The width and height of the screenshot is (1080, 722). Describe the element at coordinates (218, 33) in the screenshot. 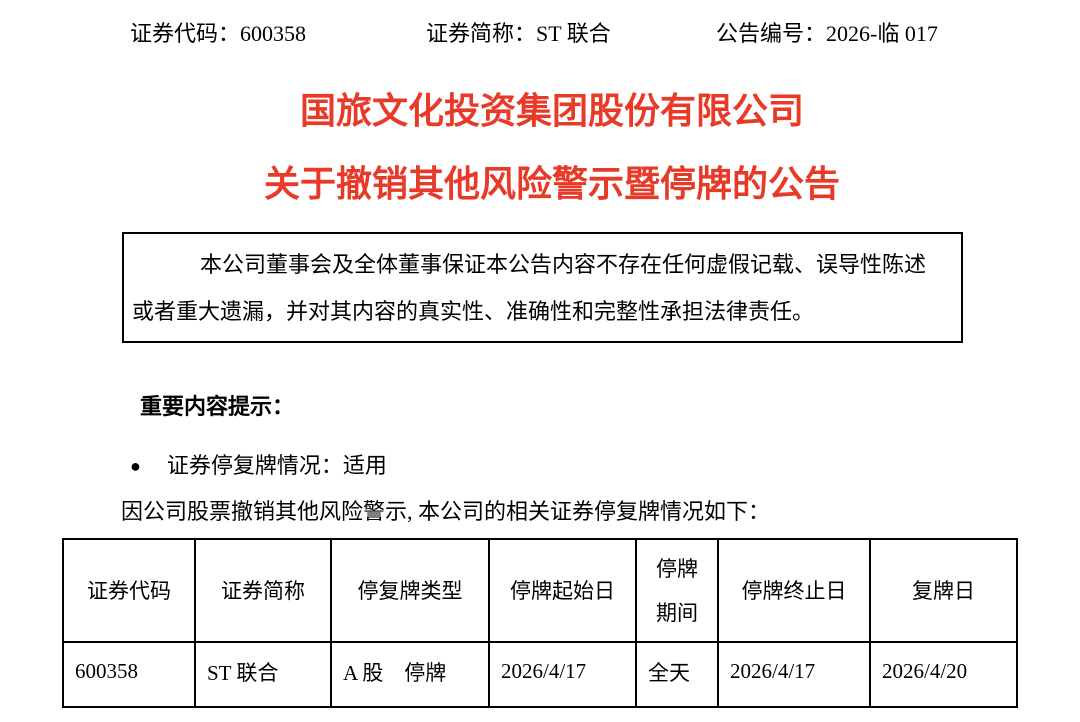

I see `stock-code: 证券代码：600358` at that location.